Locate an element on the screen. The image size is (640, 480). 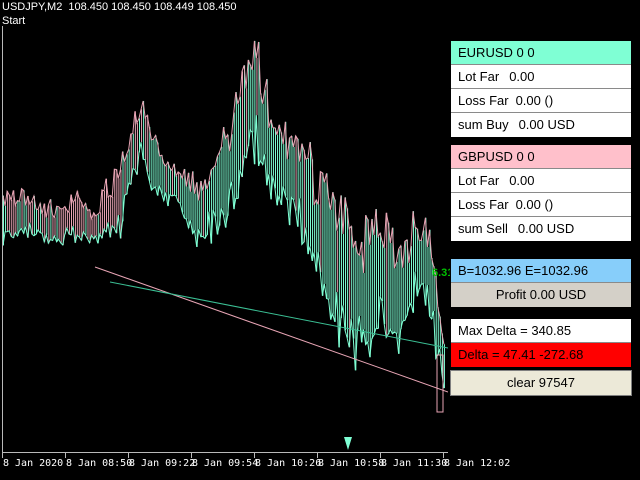
x-axis-tick-label: 8 Jan 11:30 is located at coordinates (414, 463).